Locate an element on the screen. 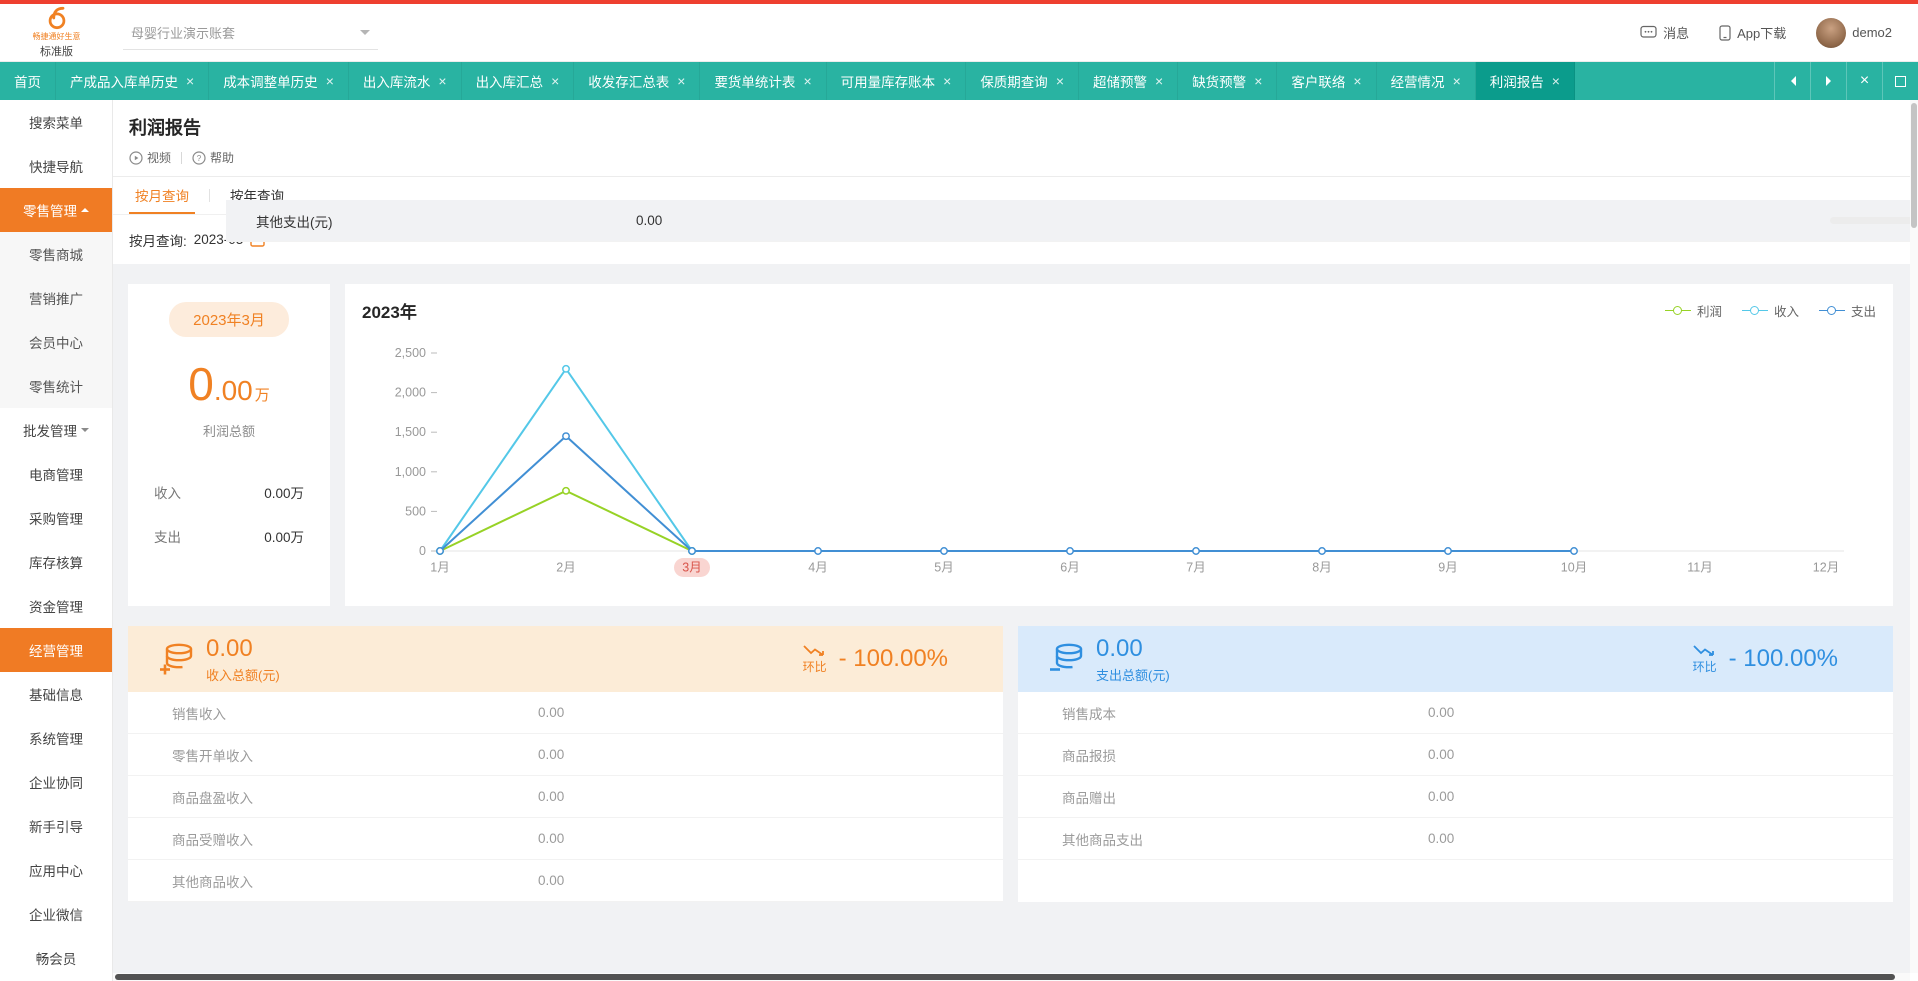  tab-item: 要货单统计表 × is located at coordinates (763, 81).